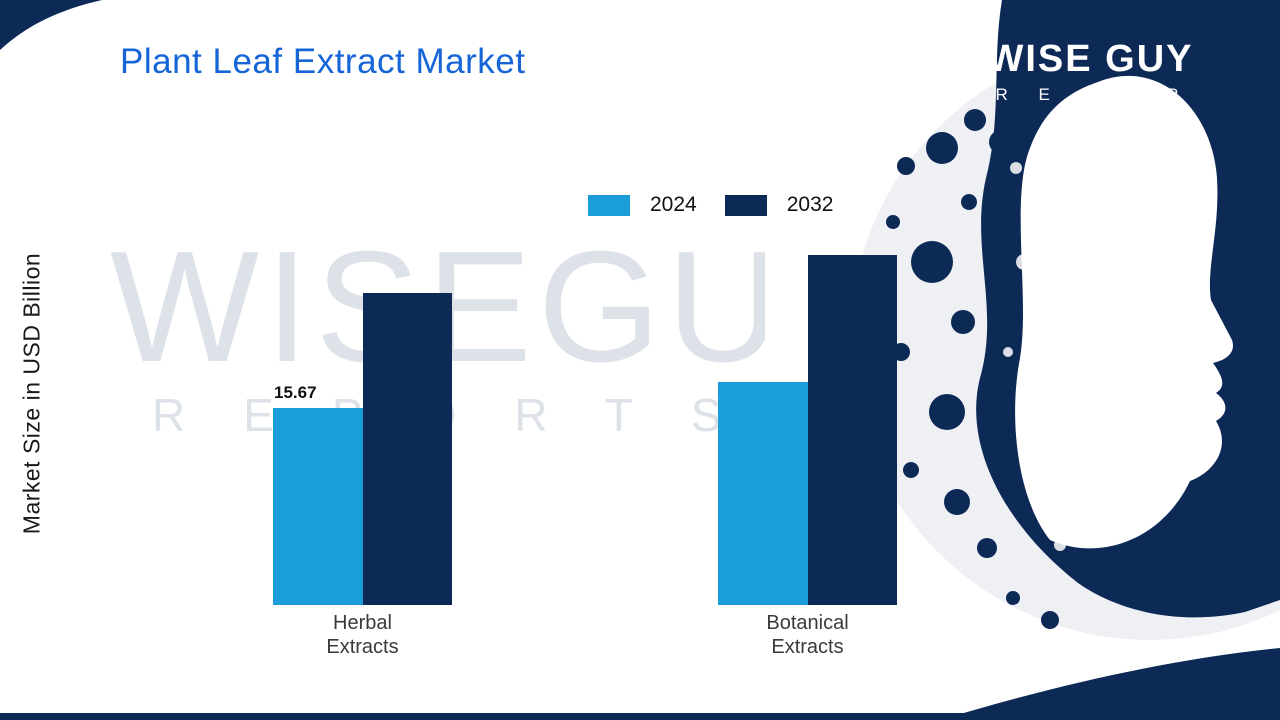 The width and height of the screenshot is (1280, 720). Describe the element at coordinates (710, 205) in the screenshot. I see `chart-legend: 2024 2032` at that location.